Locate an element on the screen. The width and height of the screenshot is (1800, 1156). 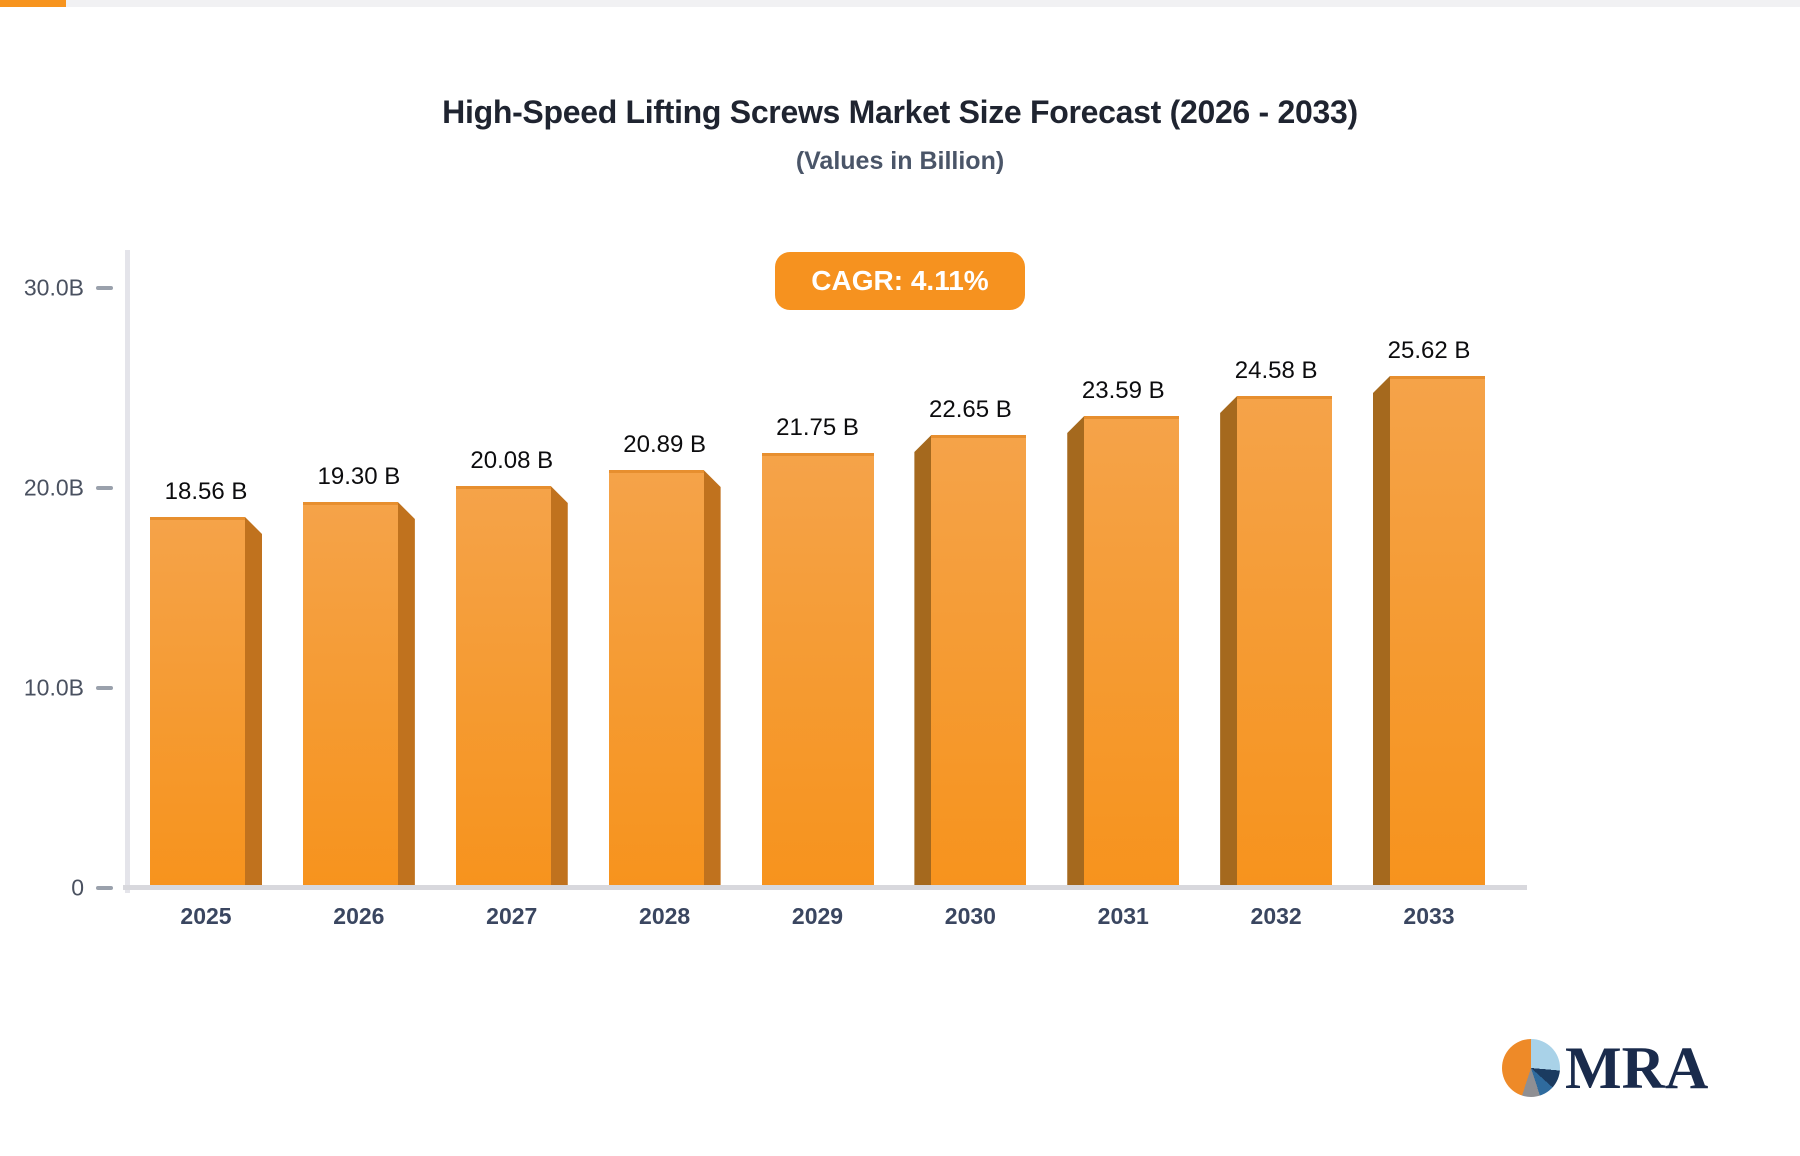
bar-2028 is located at coordinates (664, 679).